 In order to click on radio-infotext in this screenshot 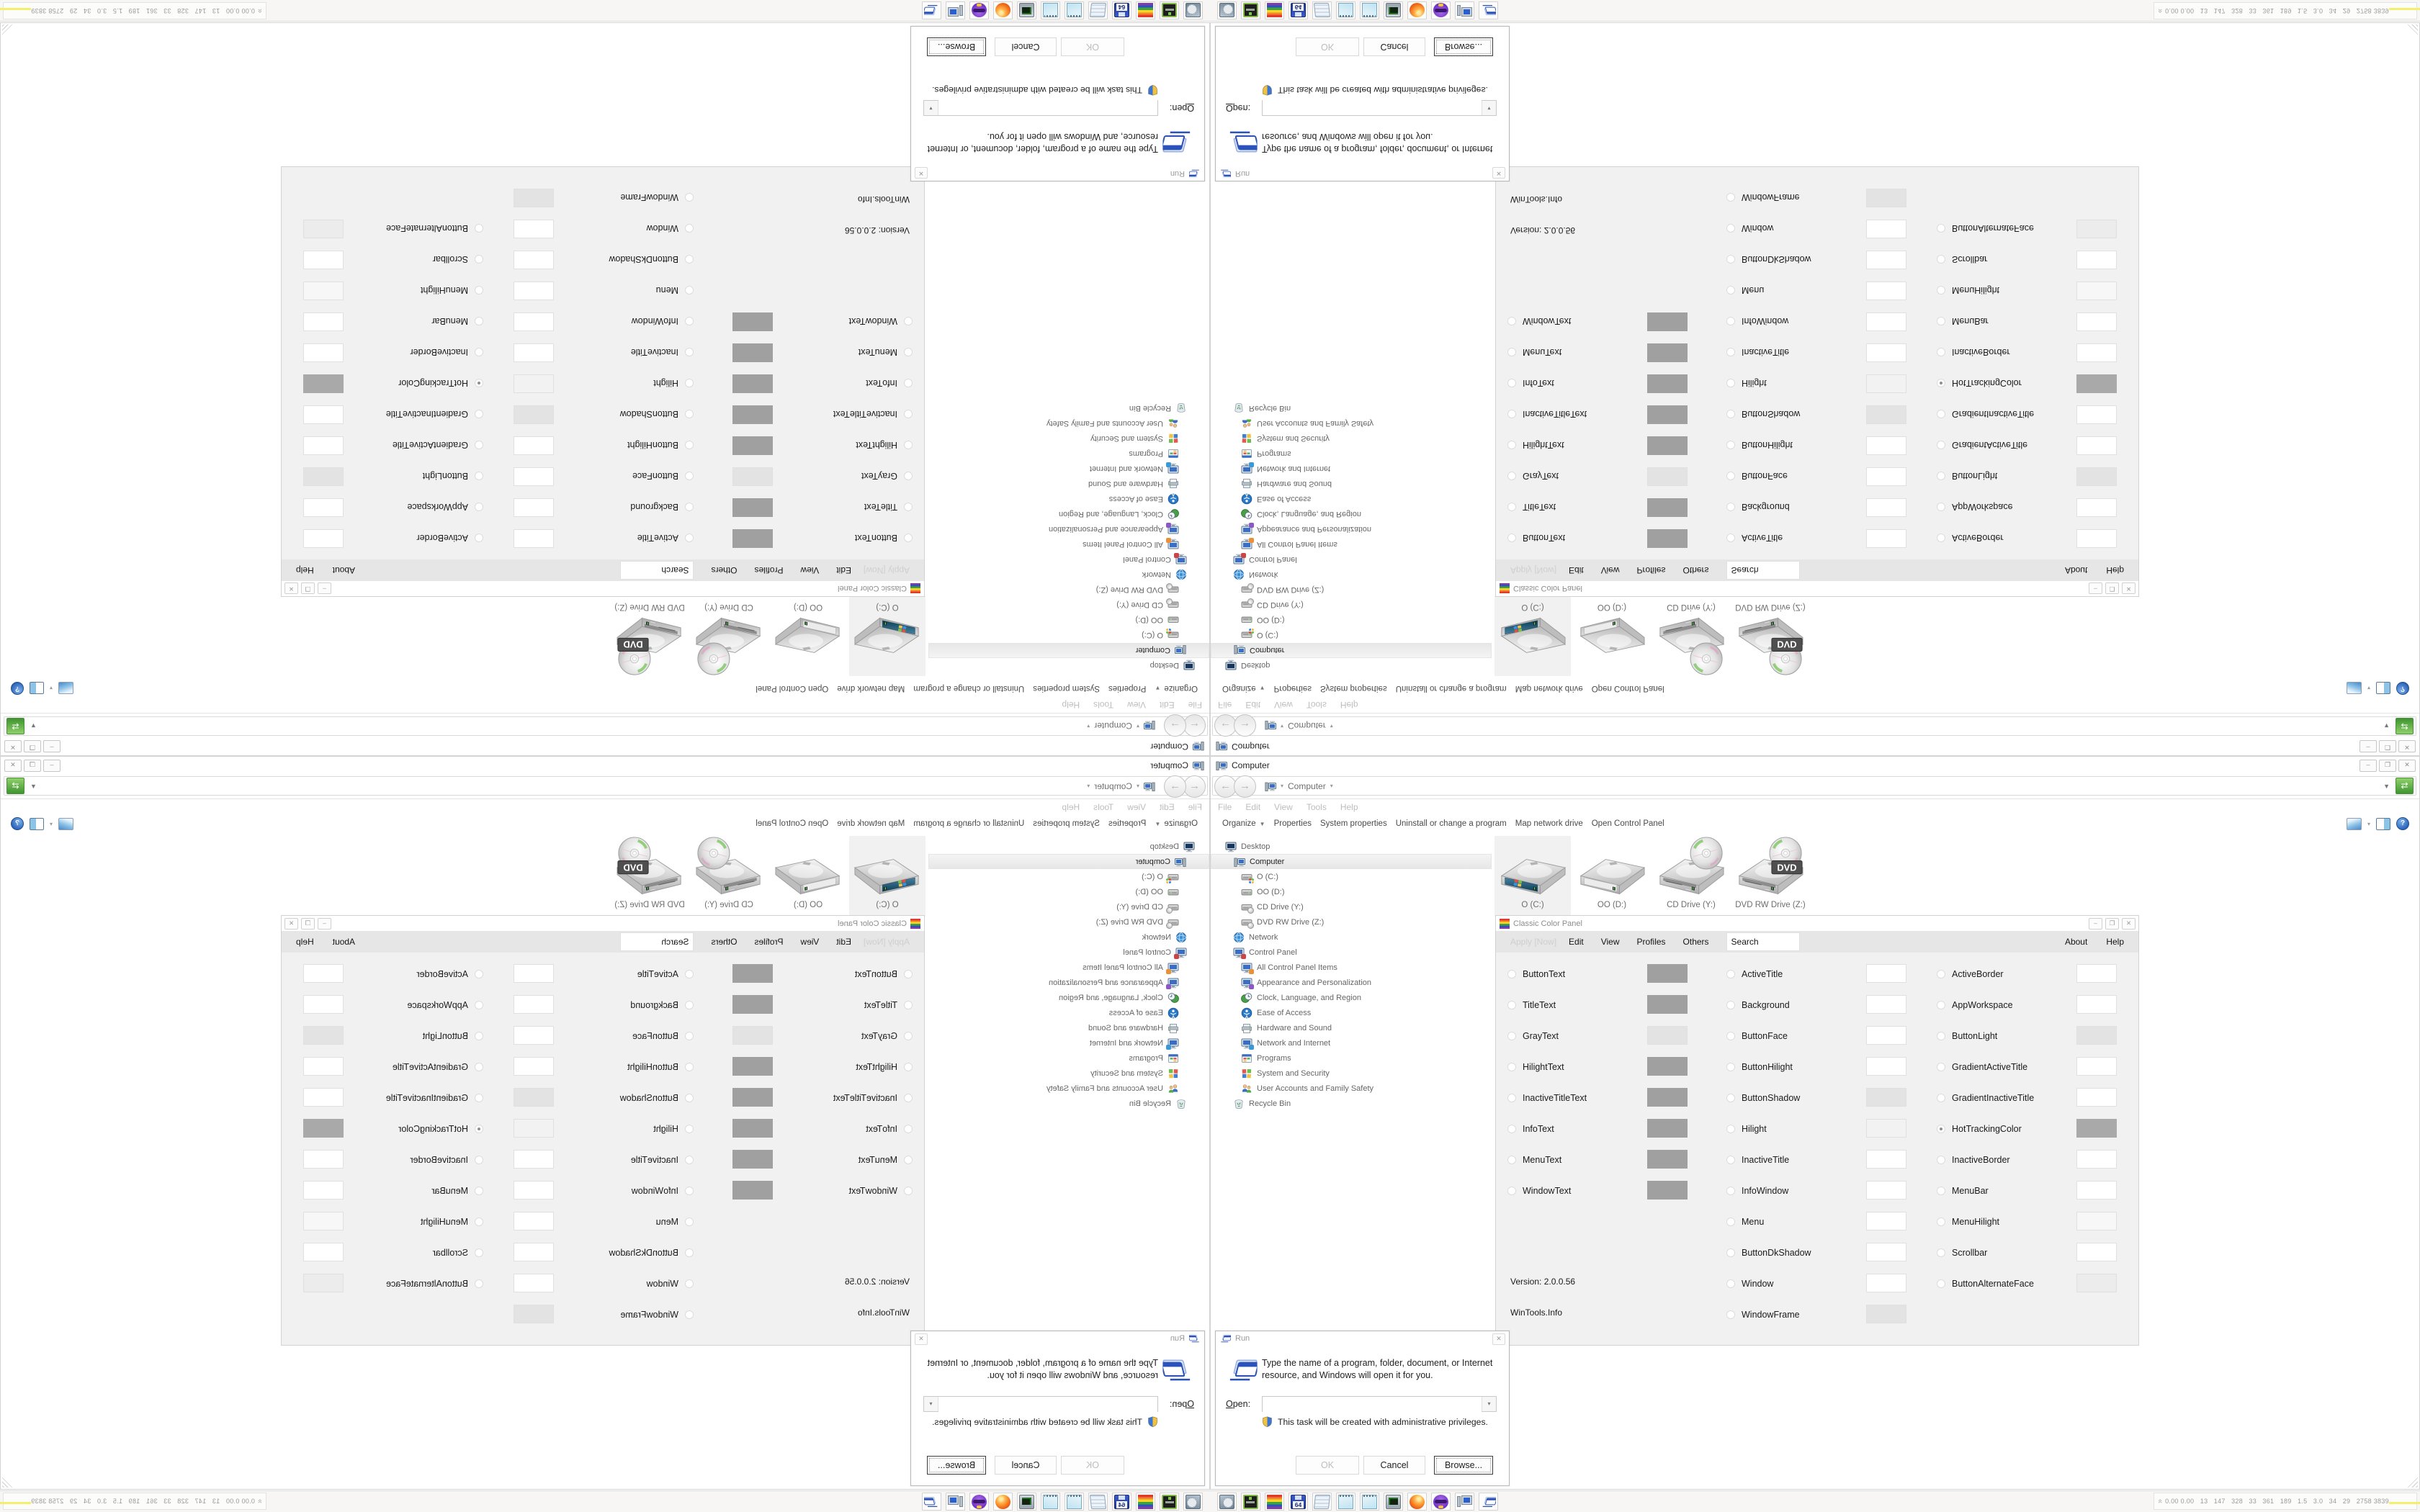, I will do `click(909, 383)`.